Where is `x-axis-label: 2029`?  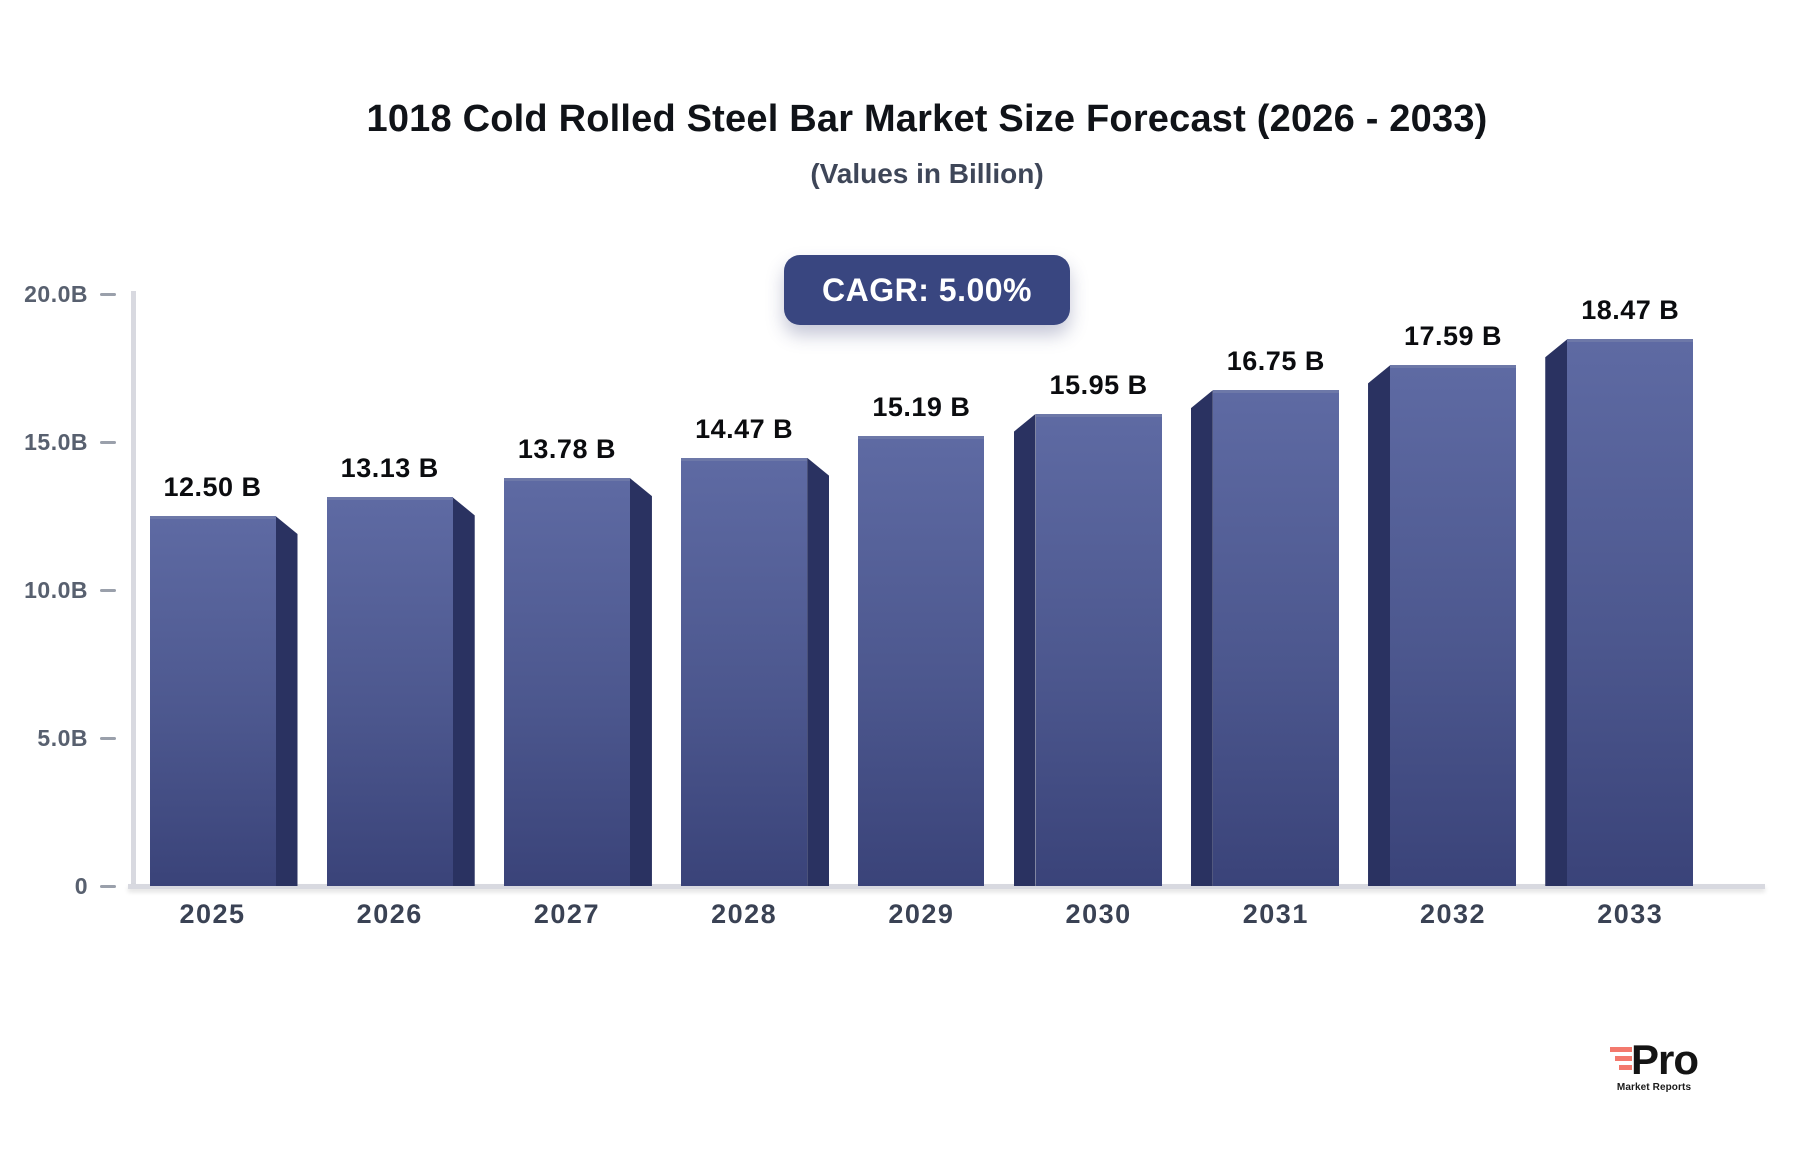
x-axis-label: 2029 is located at coordinates (921, 914).